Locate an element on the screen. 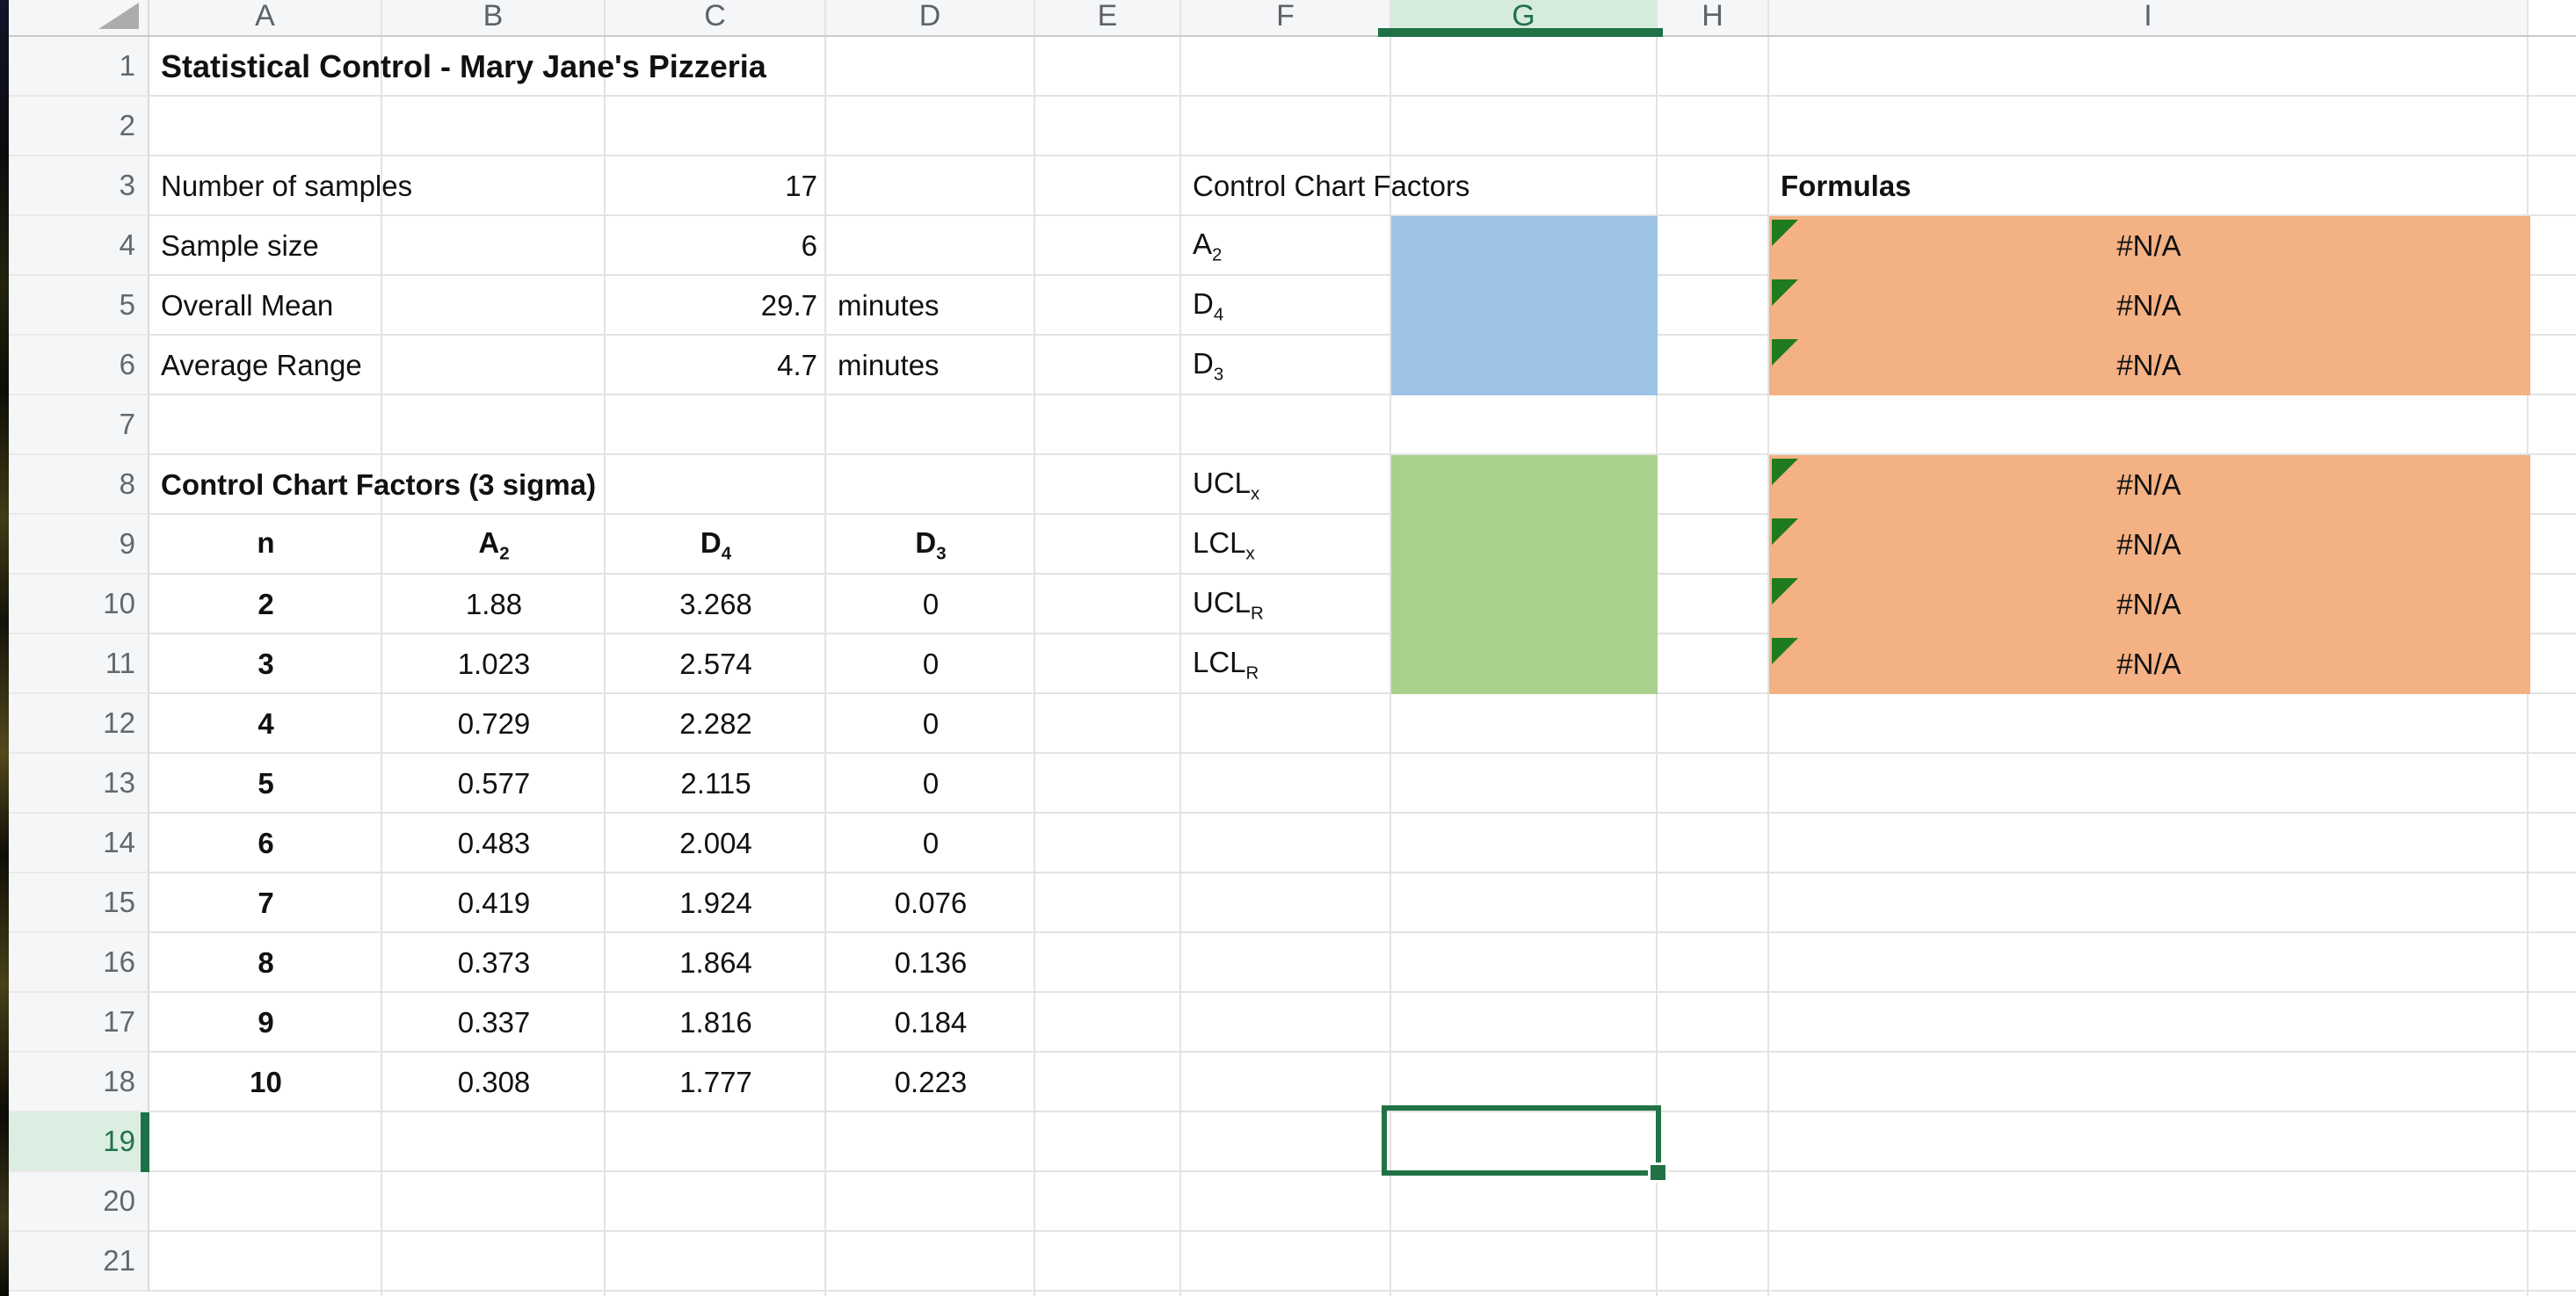  fill-handle is located at coordinates (1658, 1172).